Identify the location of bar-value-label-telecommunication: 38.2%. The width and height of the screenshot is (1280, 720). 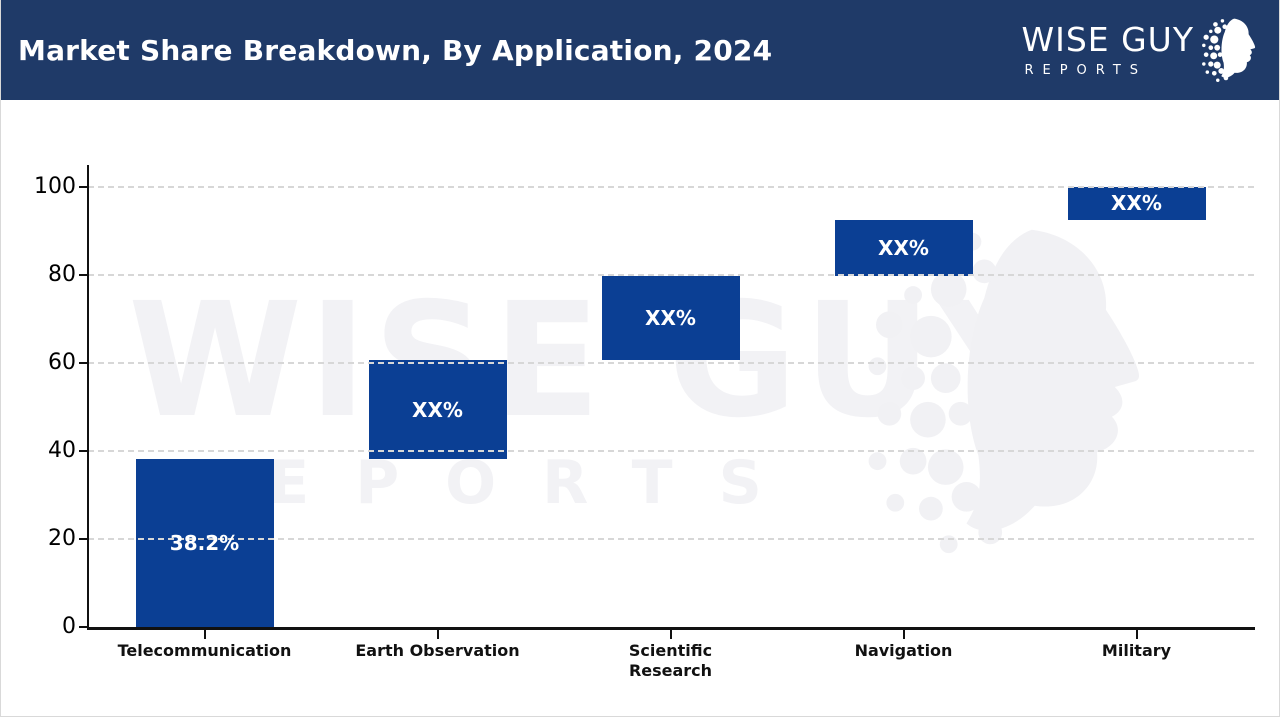
(204, 542).